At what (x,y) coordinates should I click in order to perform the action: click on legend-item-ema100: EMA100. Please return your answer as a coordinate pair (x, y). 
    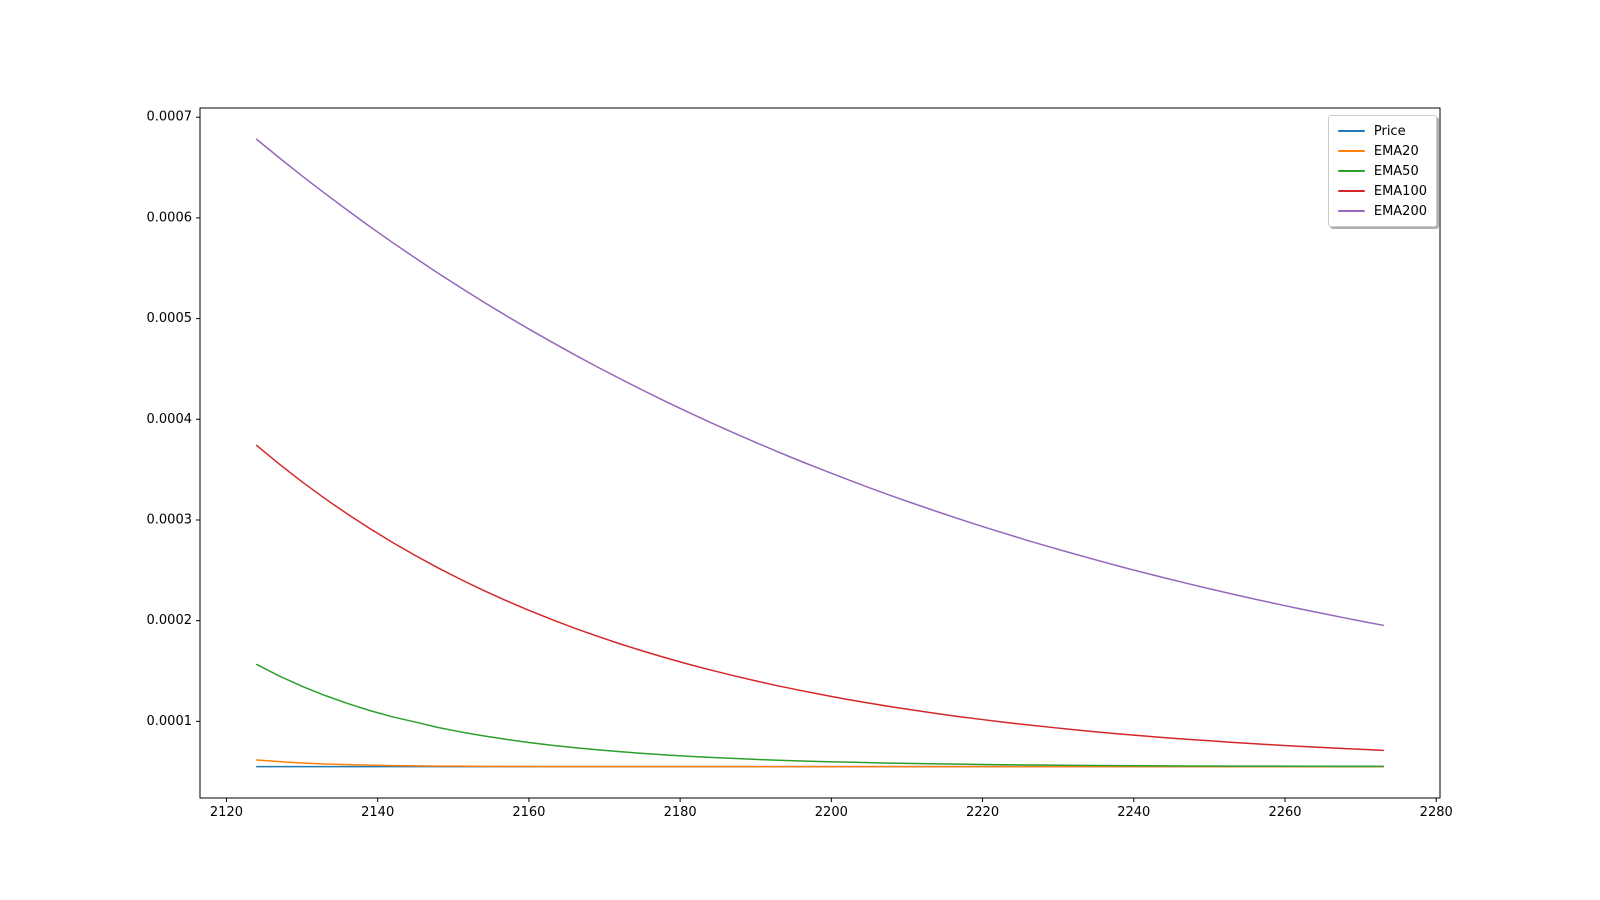
    Looking at the image, I should click on (1382, 191).